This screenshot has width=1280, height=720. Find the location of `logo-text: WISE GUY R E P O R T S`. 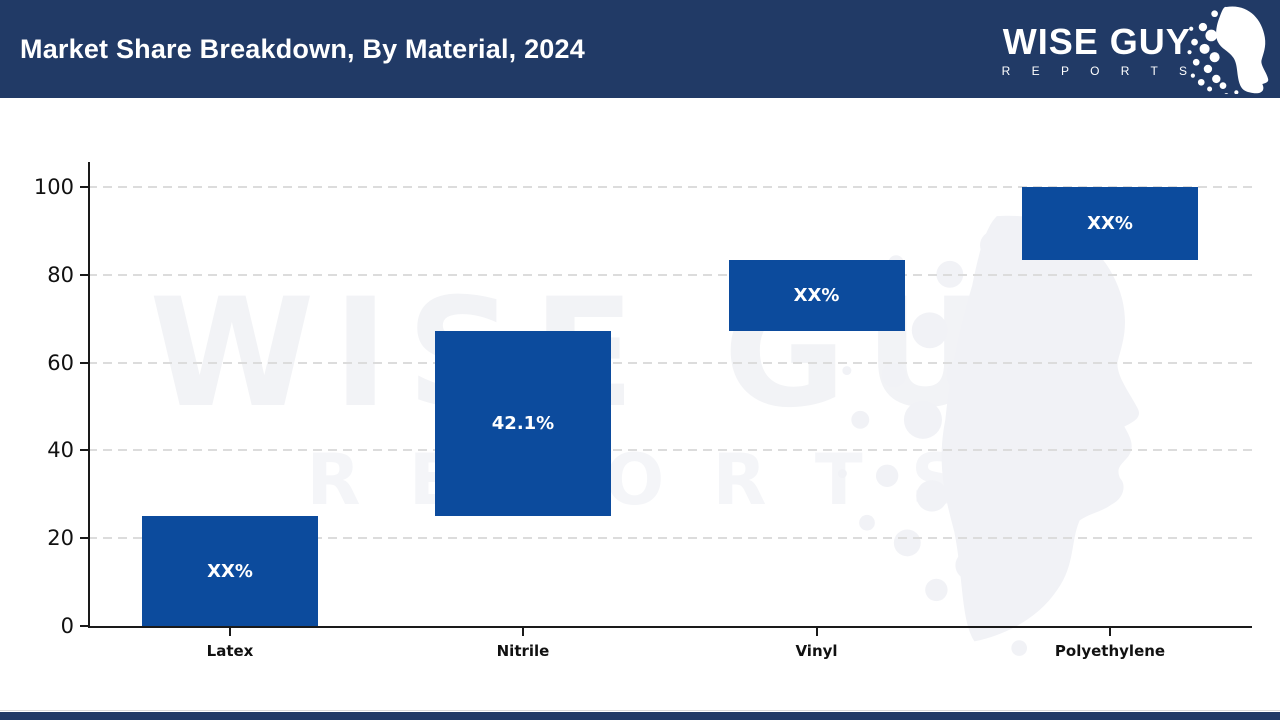

logo-text: WISE GUY R E P O R T S is located at coordinates (1097, 49).